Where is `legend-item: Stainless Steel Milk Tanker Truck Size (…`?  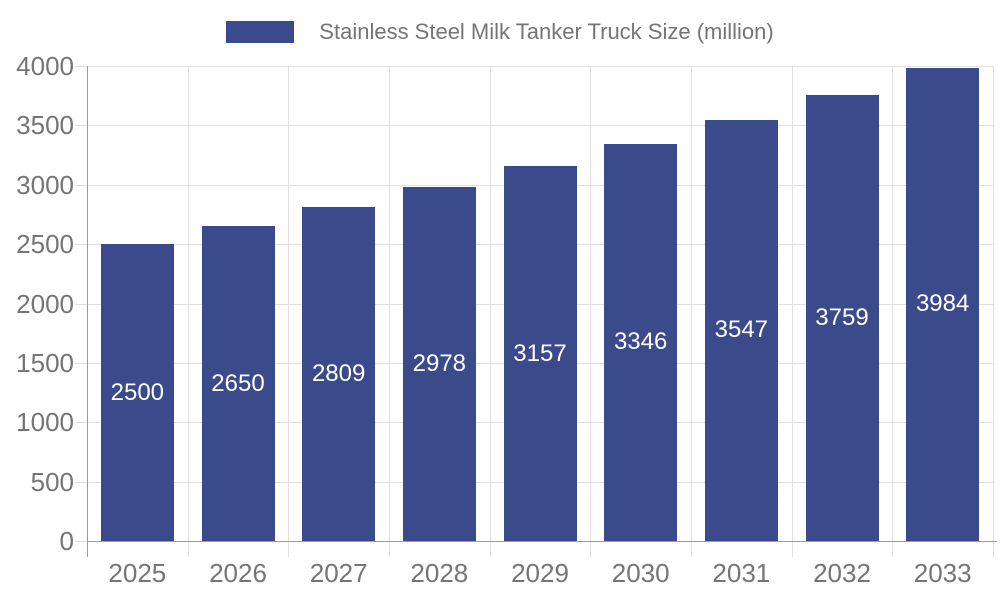 legend-item: Stainless Steel Milk Tanker Truck Size (… is located at coordinates (500, 32).